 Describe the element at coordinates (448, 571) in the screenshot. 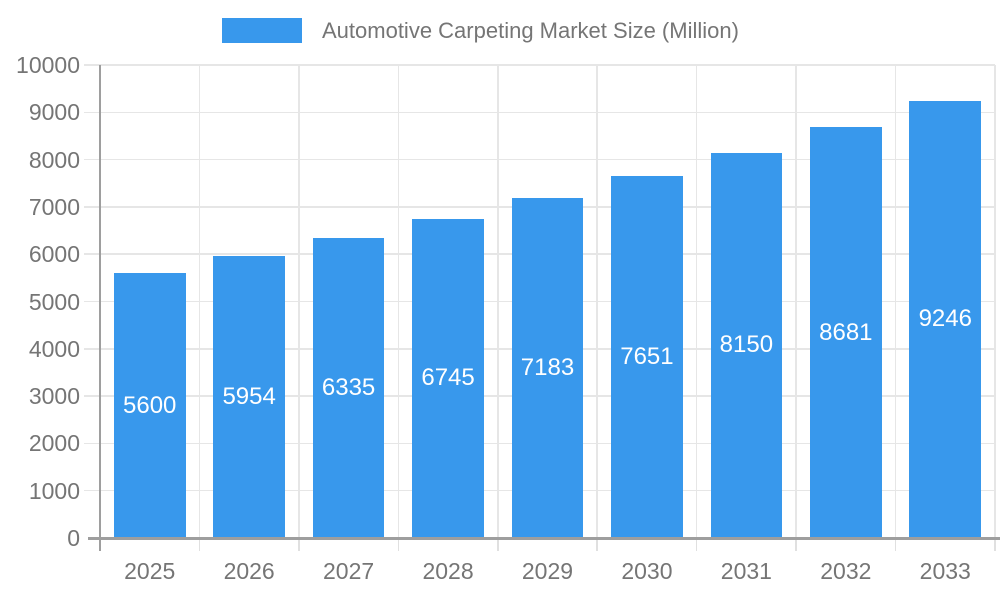

I see `x-tick-label: 2028` at that location.